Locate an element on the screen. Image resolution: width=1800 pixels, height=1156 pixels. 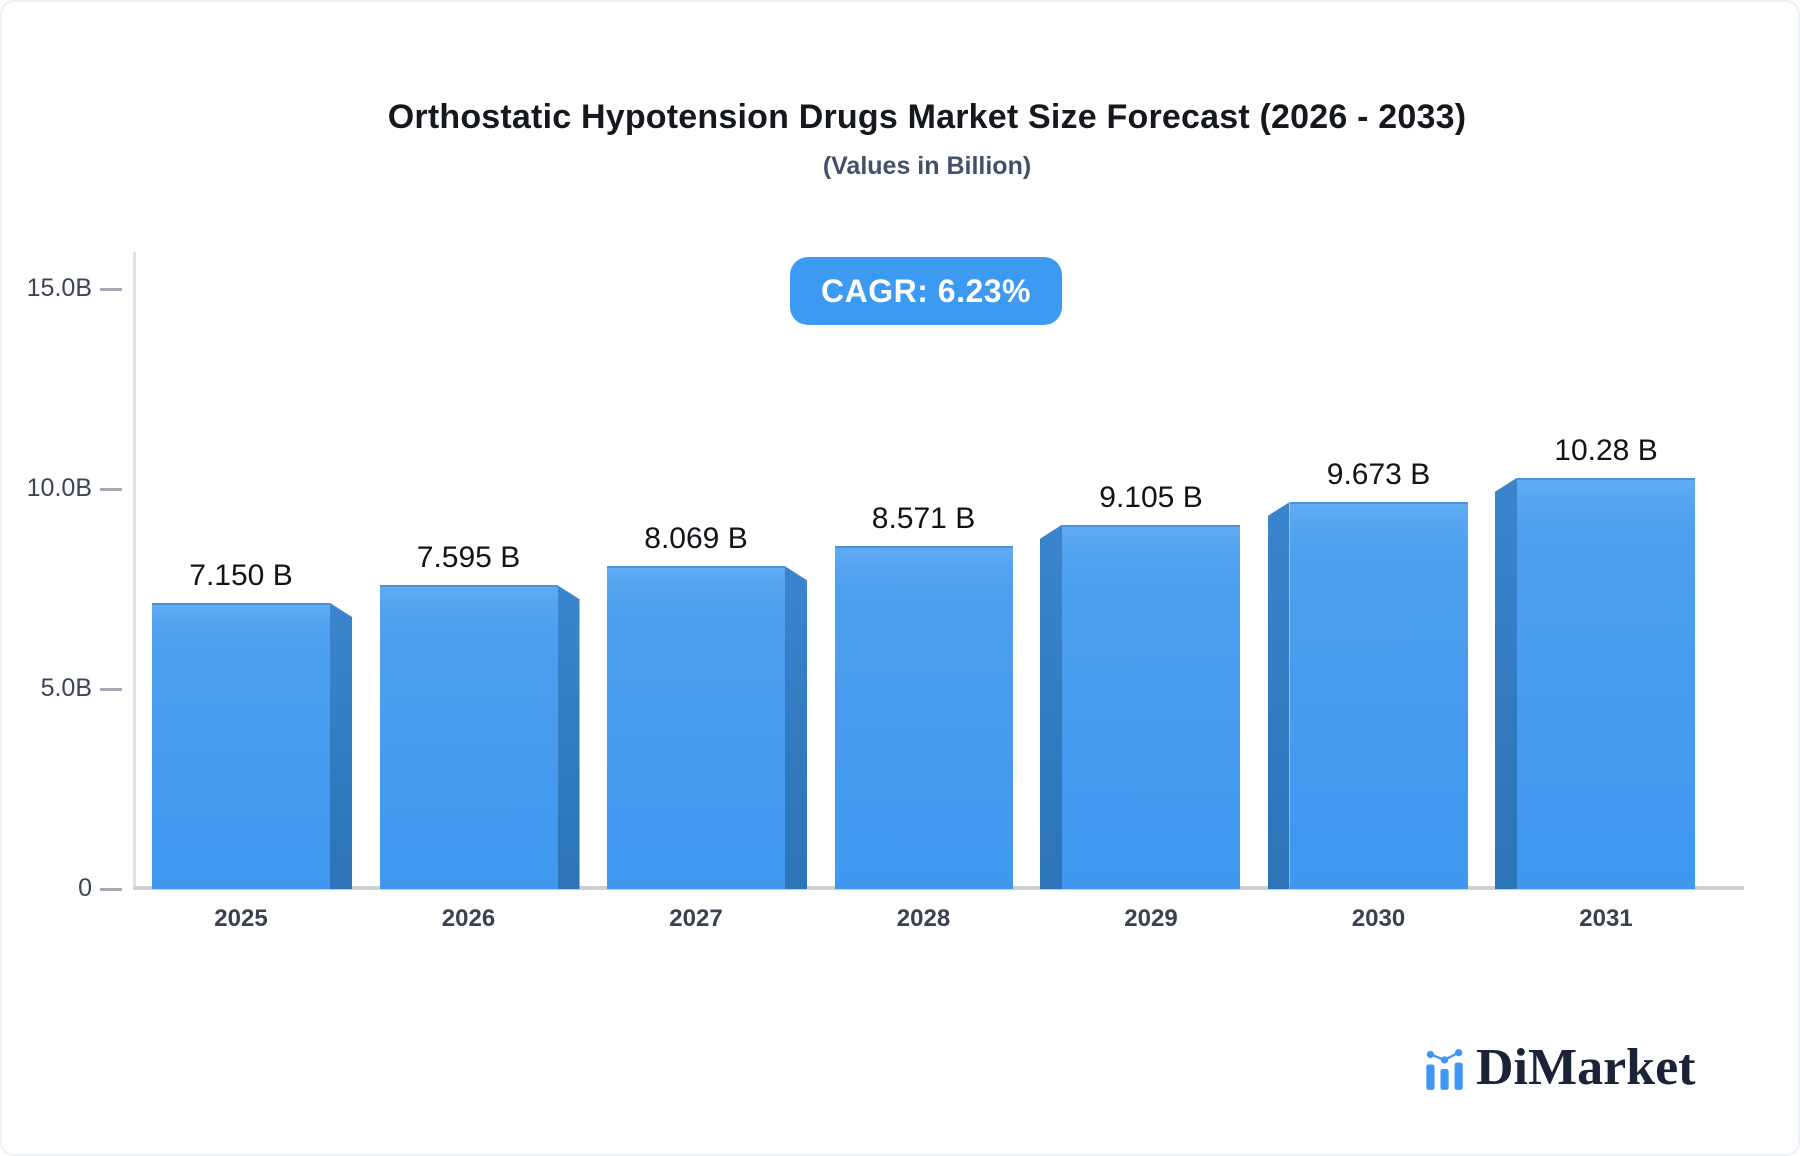
bar-value-label: 8.069 B is located at coordinates (696, 539).